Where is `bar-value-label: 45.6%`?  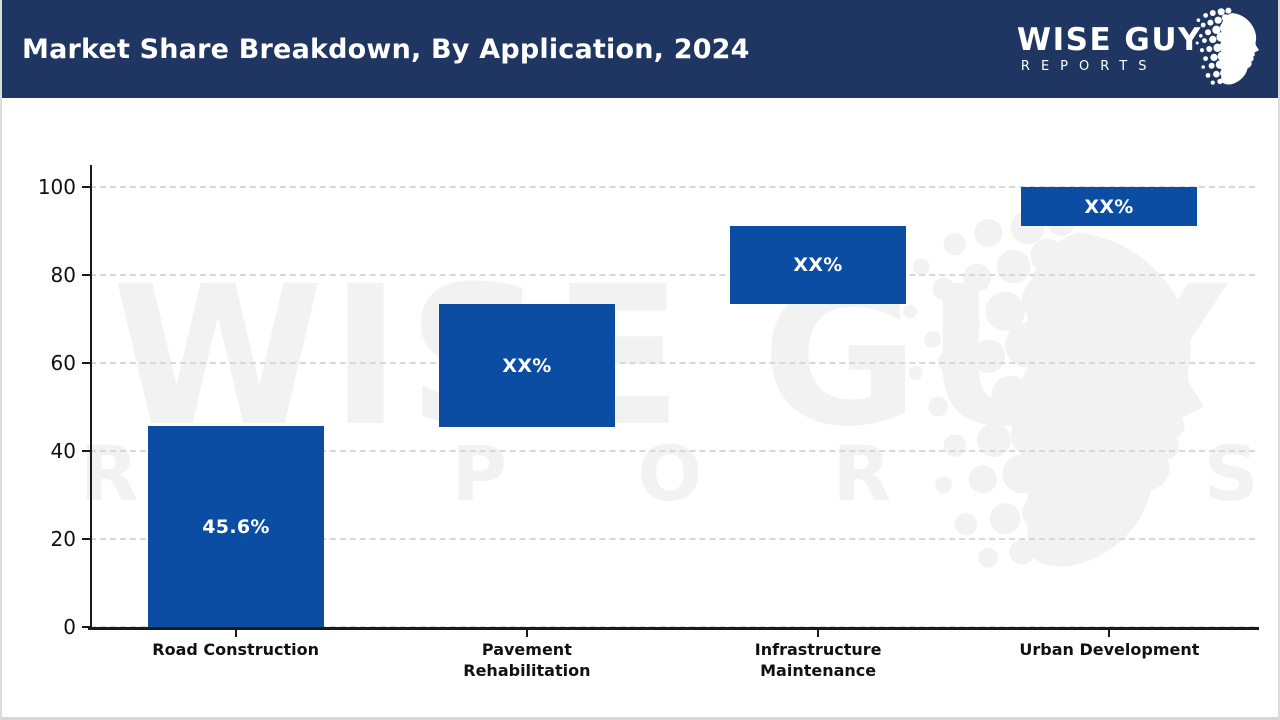
bar-value-label: 45.6% is located at coordinates (236, 526).